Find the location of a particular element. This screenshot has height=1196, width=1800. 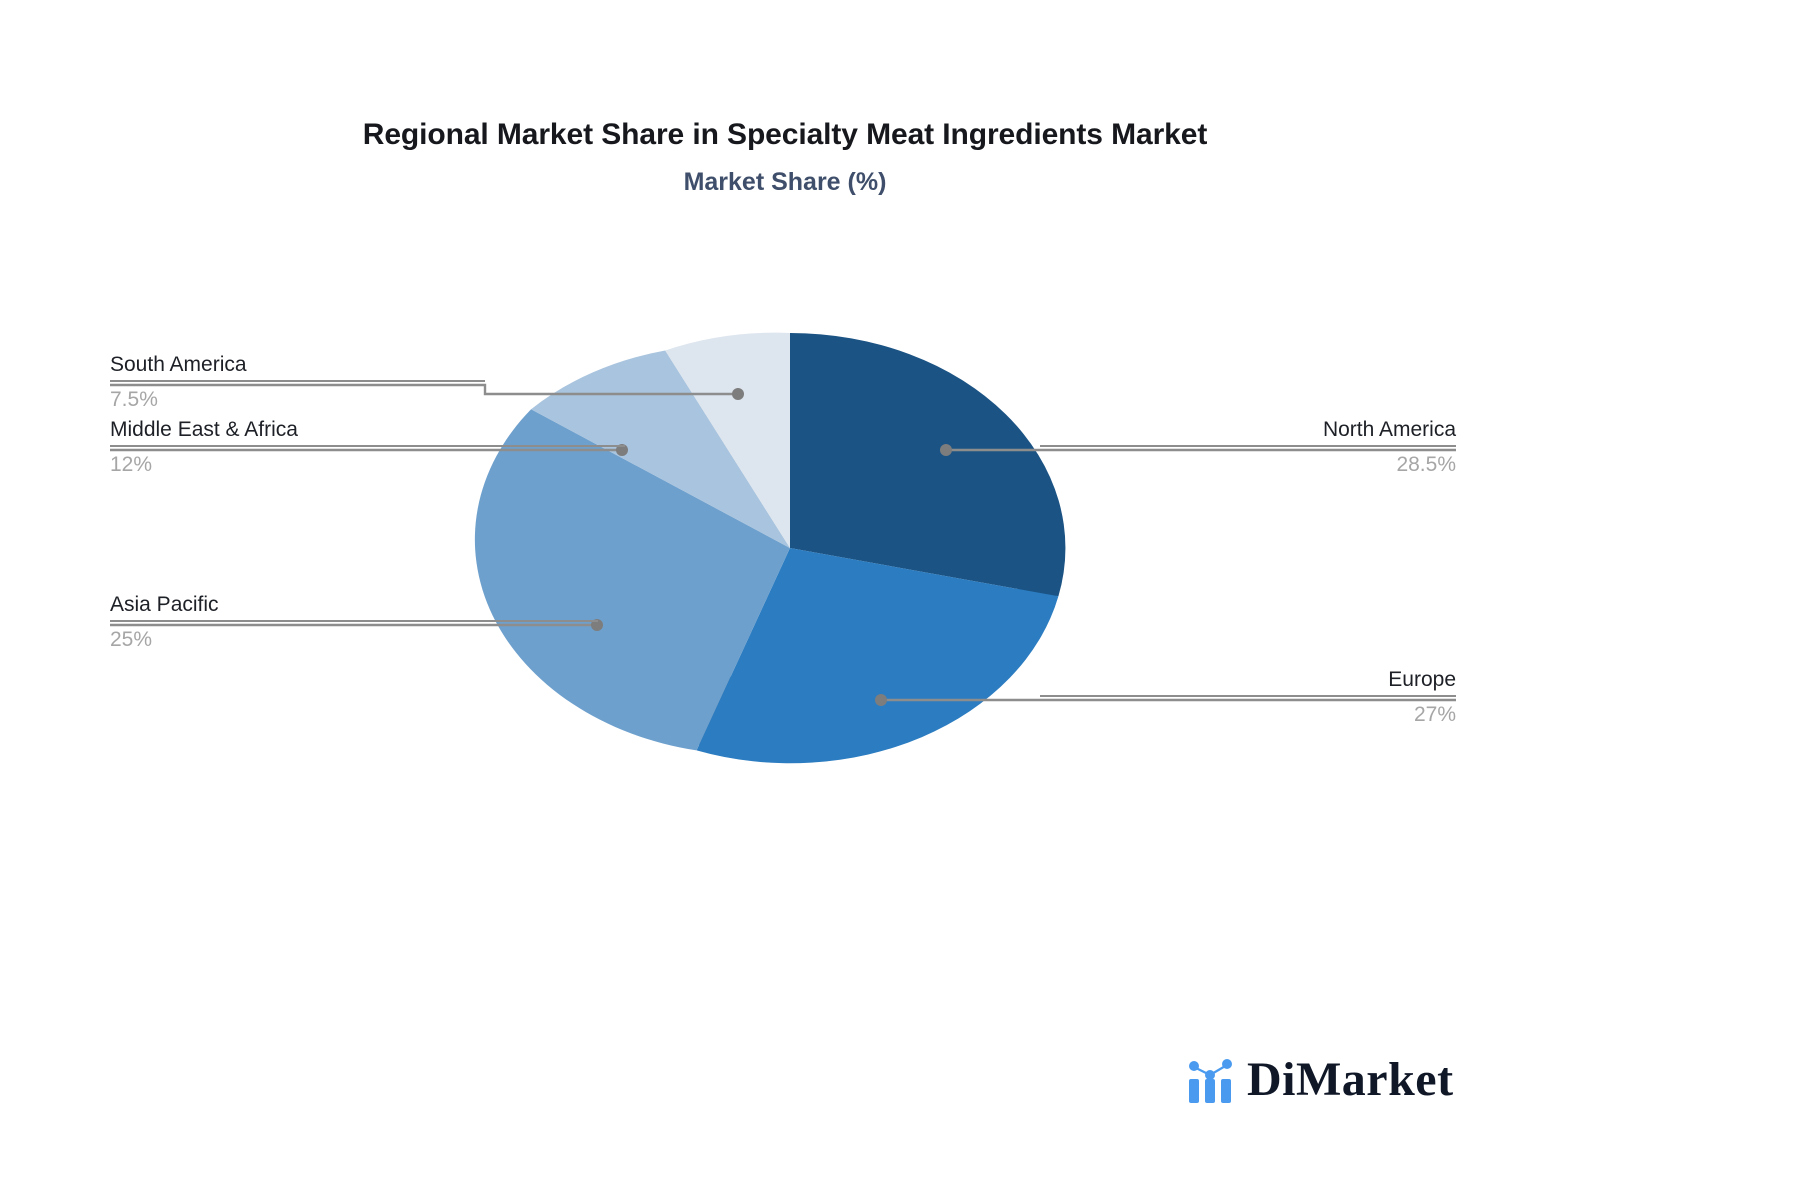

callout-rule-north-america is located at coordinates (1248, 446).